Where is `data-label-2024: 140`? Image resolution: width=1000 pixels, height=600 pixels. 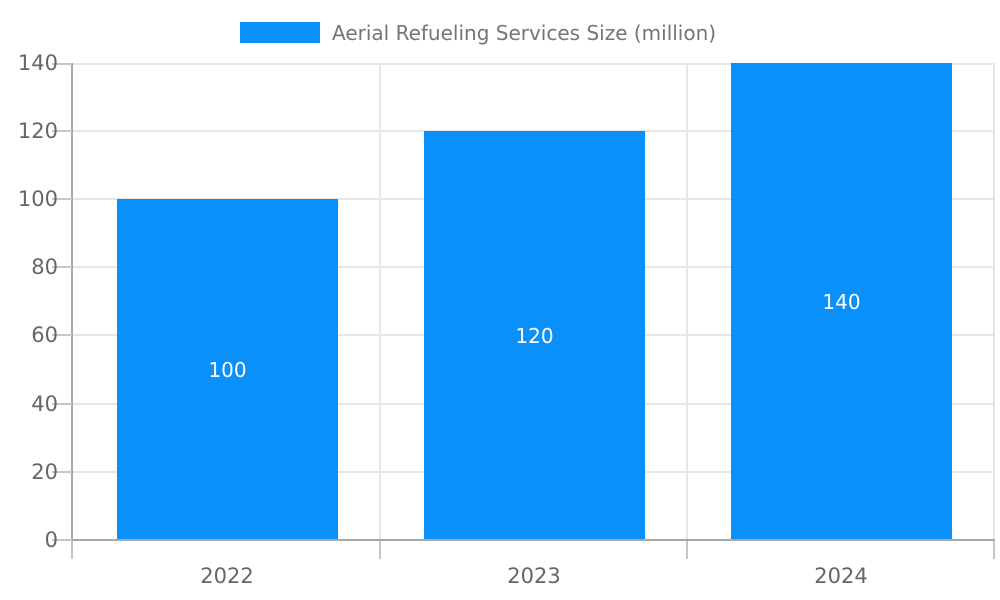 data-label-2024: 140 is located at coordinates (841, 302).